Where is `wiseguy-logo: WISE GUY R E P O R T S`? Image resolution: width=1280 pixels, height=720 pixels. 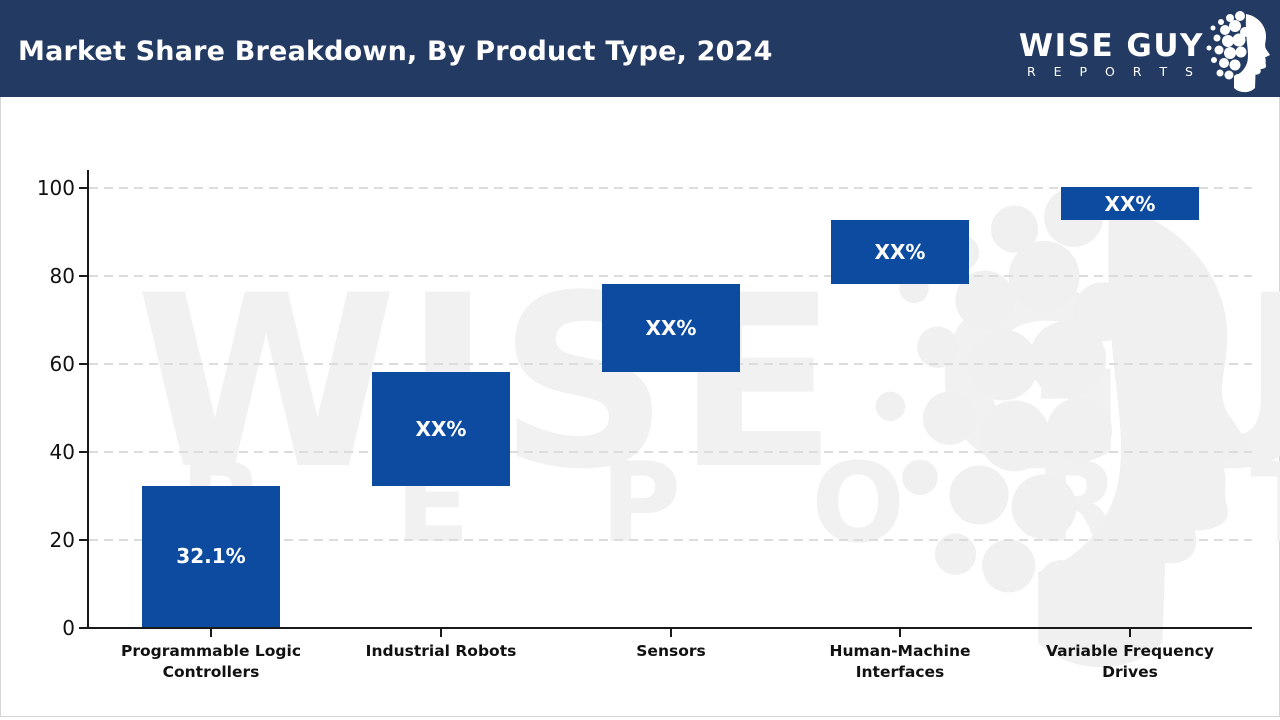 wiseguy-logo: WISE GUY R E P O R T S is located at coordinates (1137, 49).